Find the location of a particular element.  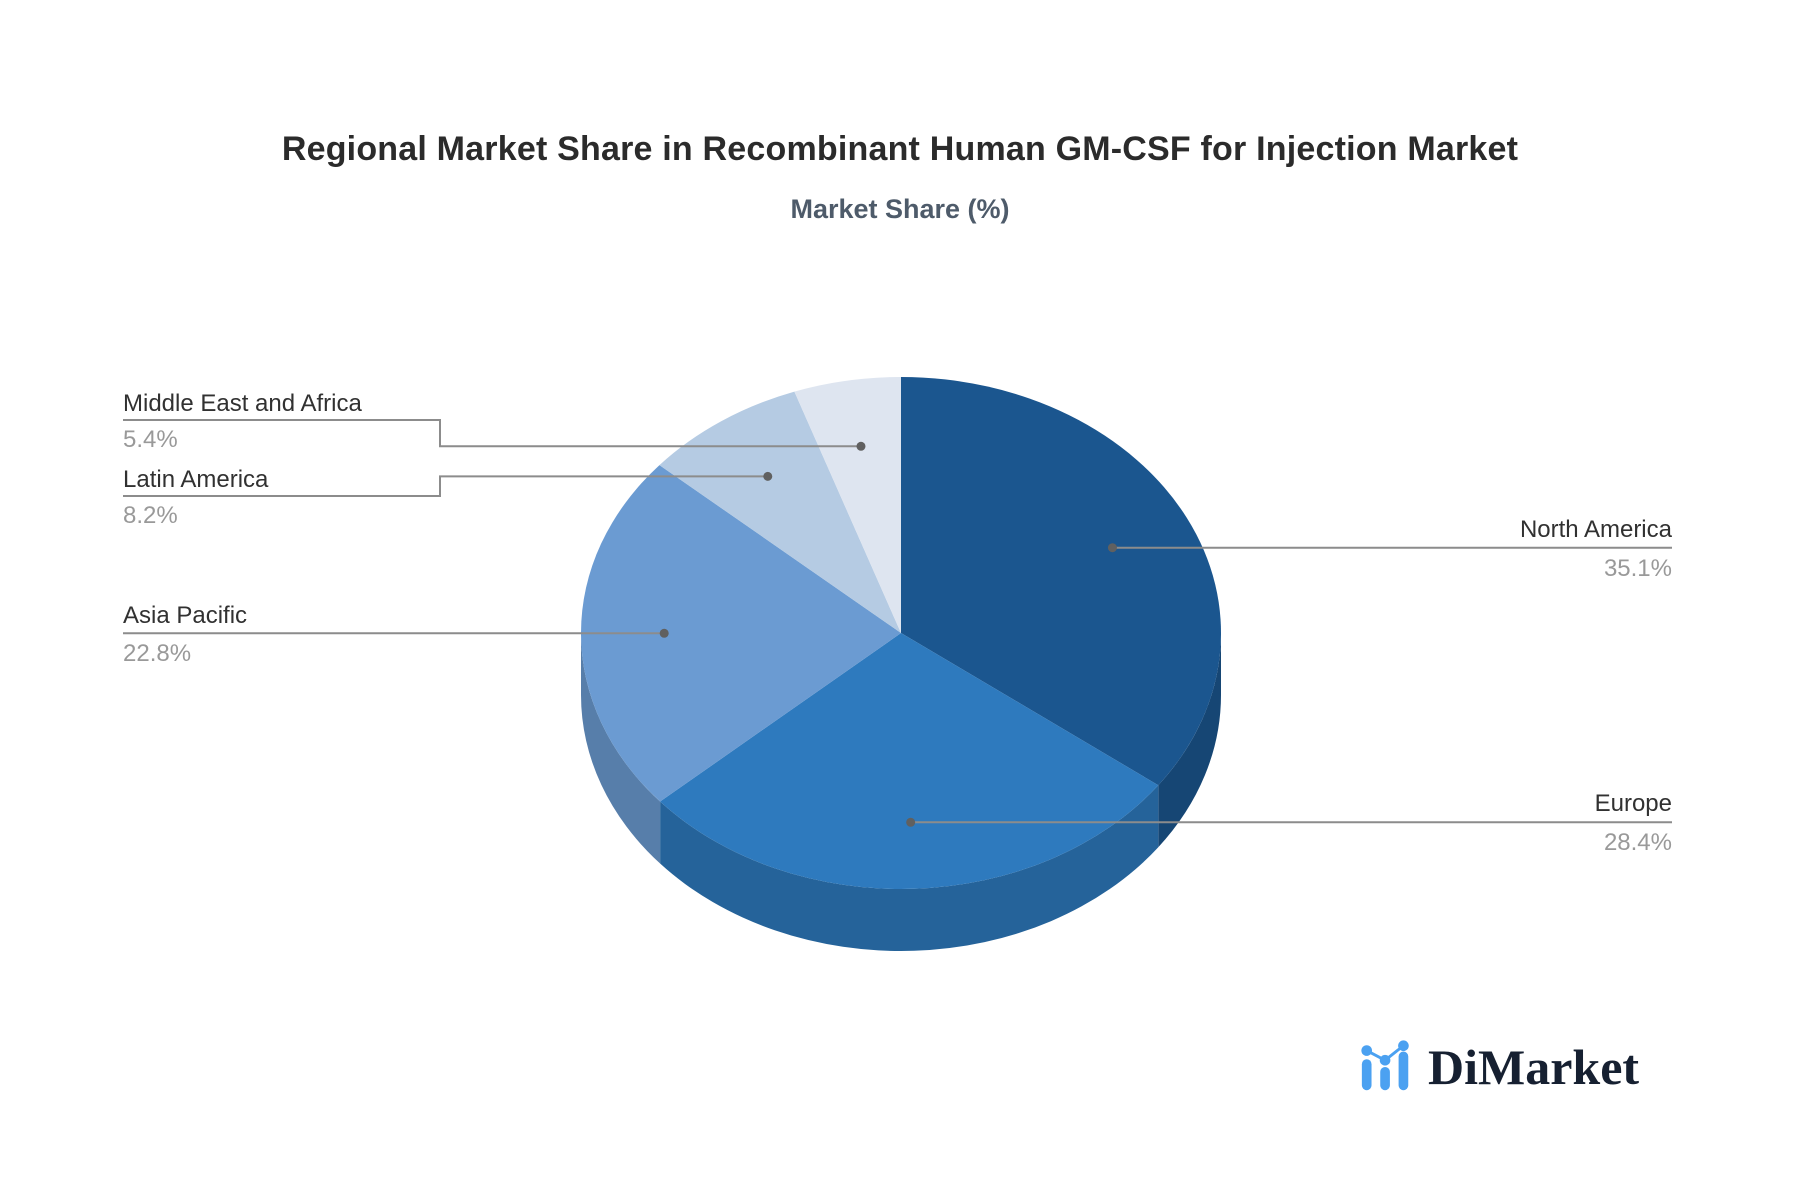

leader-dot-latin-america is located at coordinates (768, 476).